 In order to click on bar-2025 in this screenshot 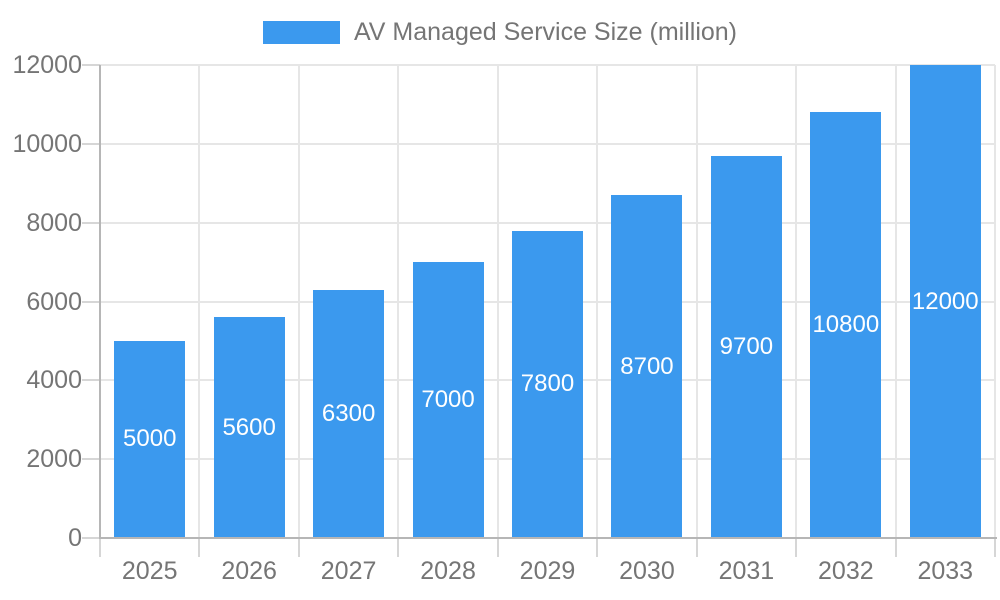, I will do `click(150, 439)`.